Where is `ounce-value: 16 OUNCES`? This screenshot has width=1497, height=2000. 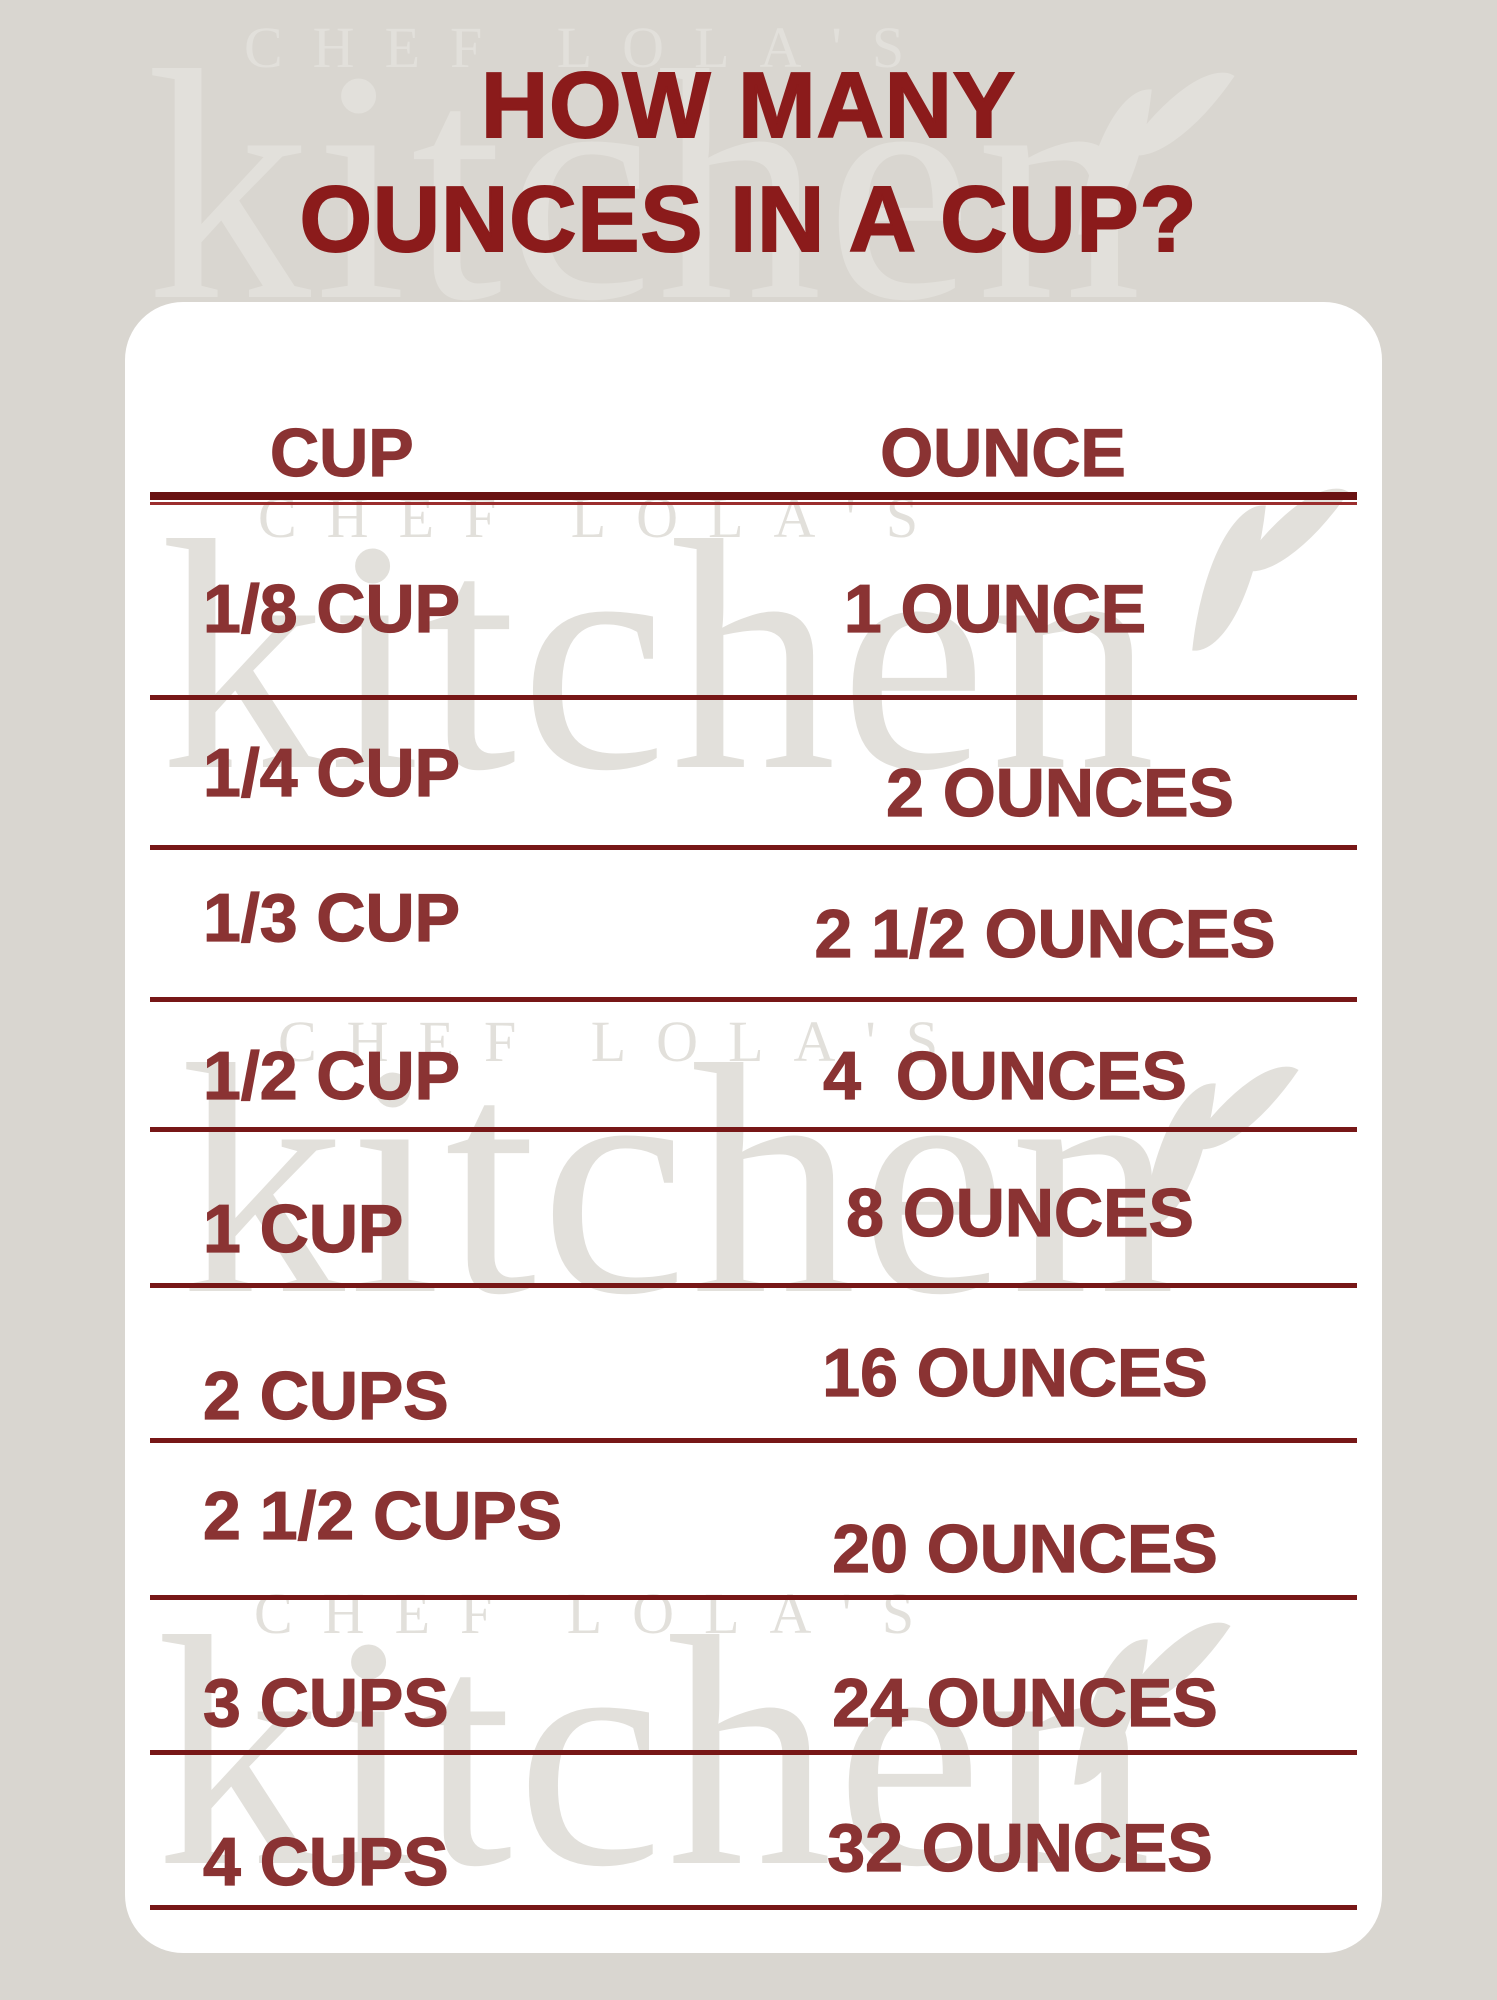 ounce-value: 16 OUNCES is located at coordinates (1015, 1372).